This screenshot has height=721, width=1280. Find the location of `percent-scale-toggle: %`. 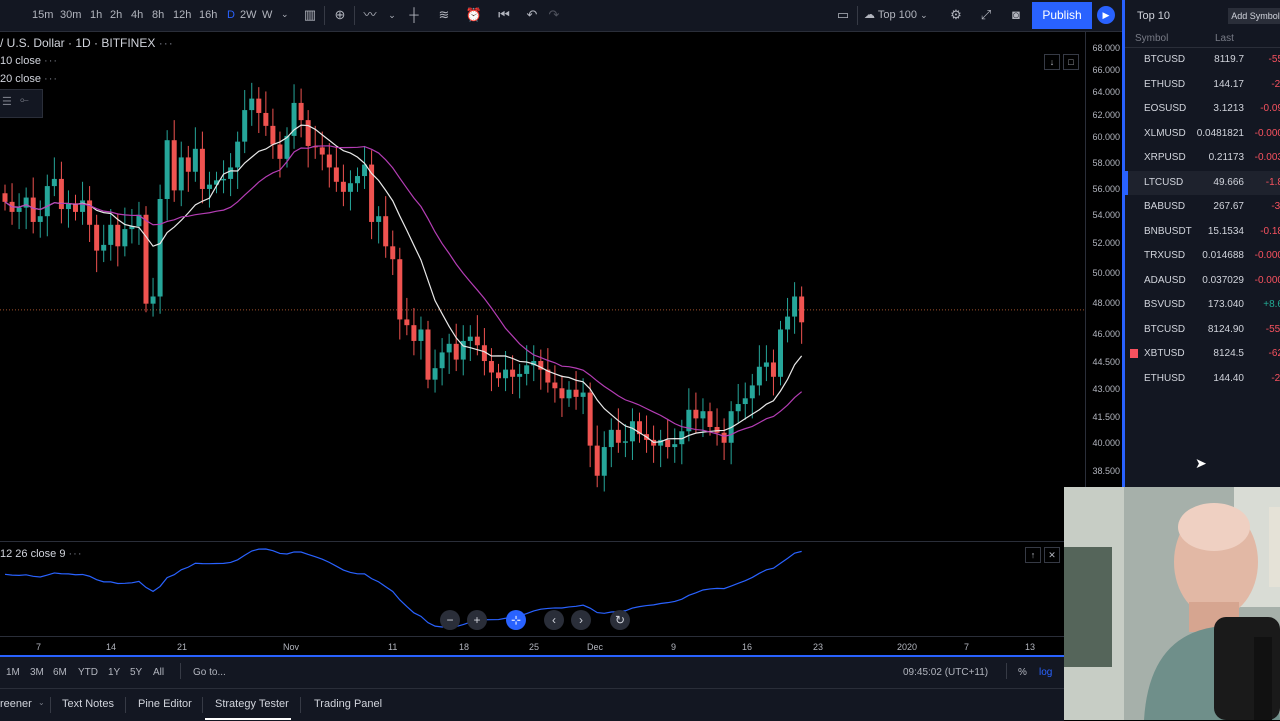

percent-scale-toggle: % is located at coordinates (1022, 672).